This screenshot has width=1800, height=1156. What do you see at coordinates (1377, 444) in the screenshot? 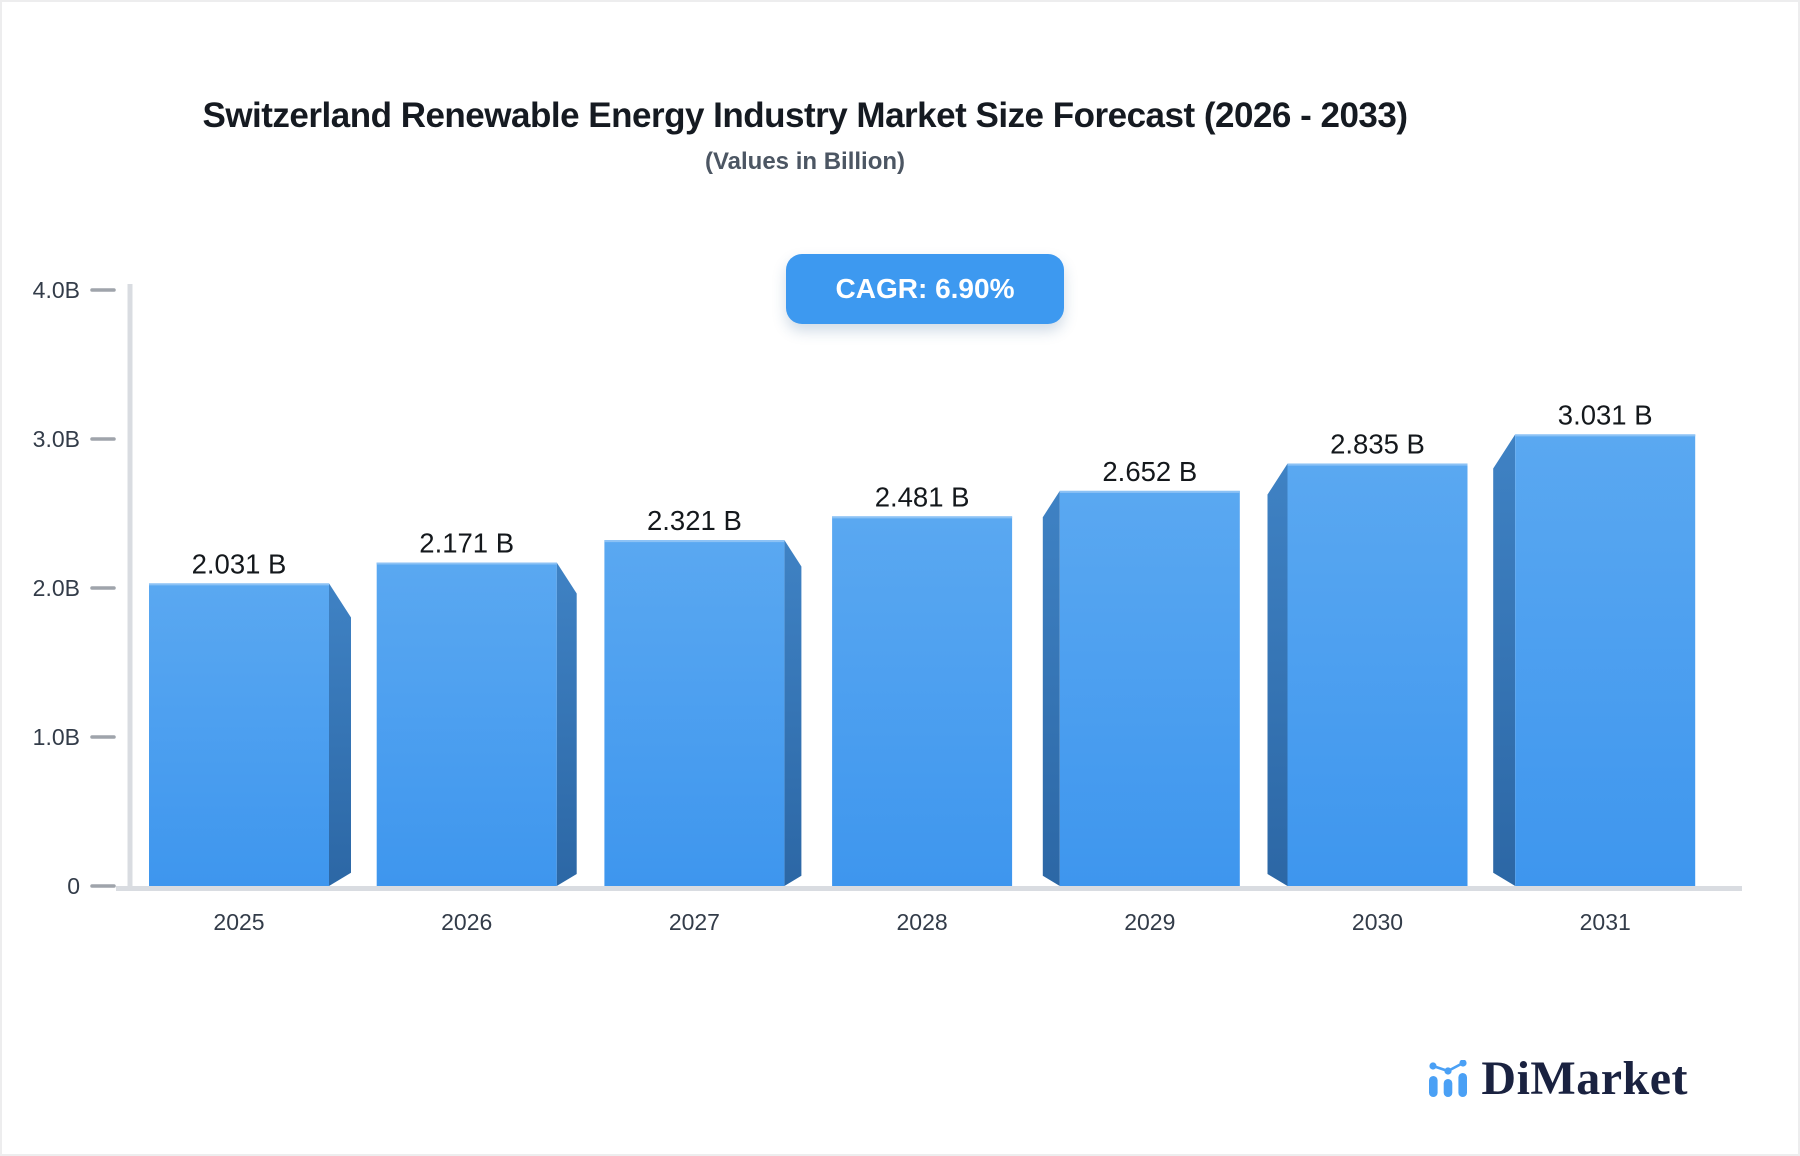
I see `bar-value-label: 2.835 B` at bounding box center [1377, 444].